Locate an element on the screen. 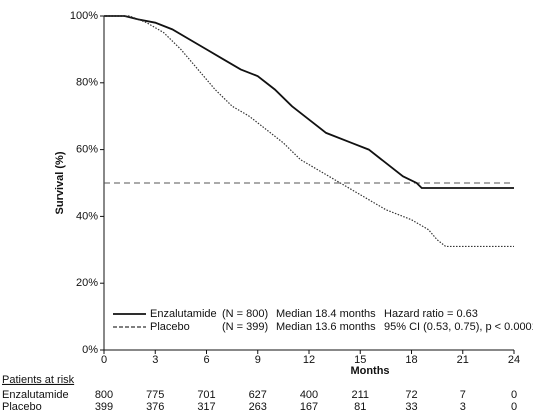 The width and height of the screenshot is (533, 414). x-tick-label: 18 is located at coordinates (411, 360).